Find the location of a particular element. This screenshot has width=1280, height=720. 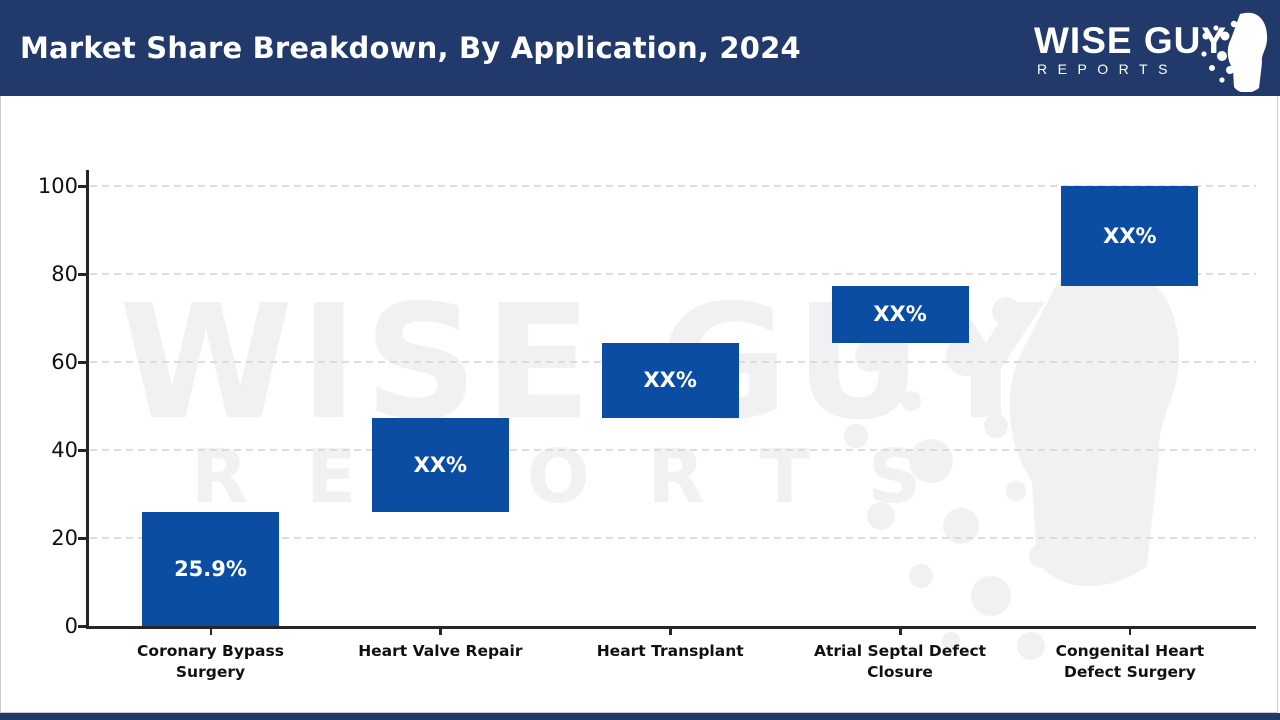

x-axis-line is located at coordinates (671, 627).